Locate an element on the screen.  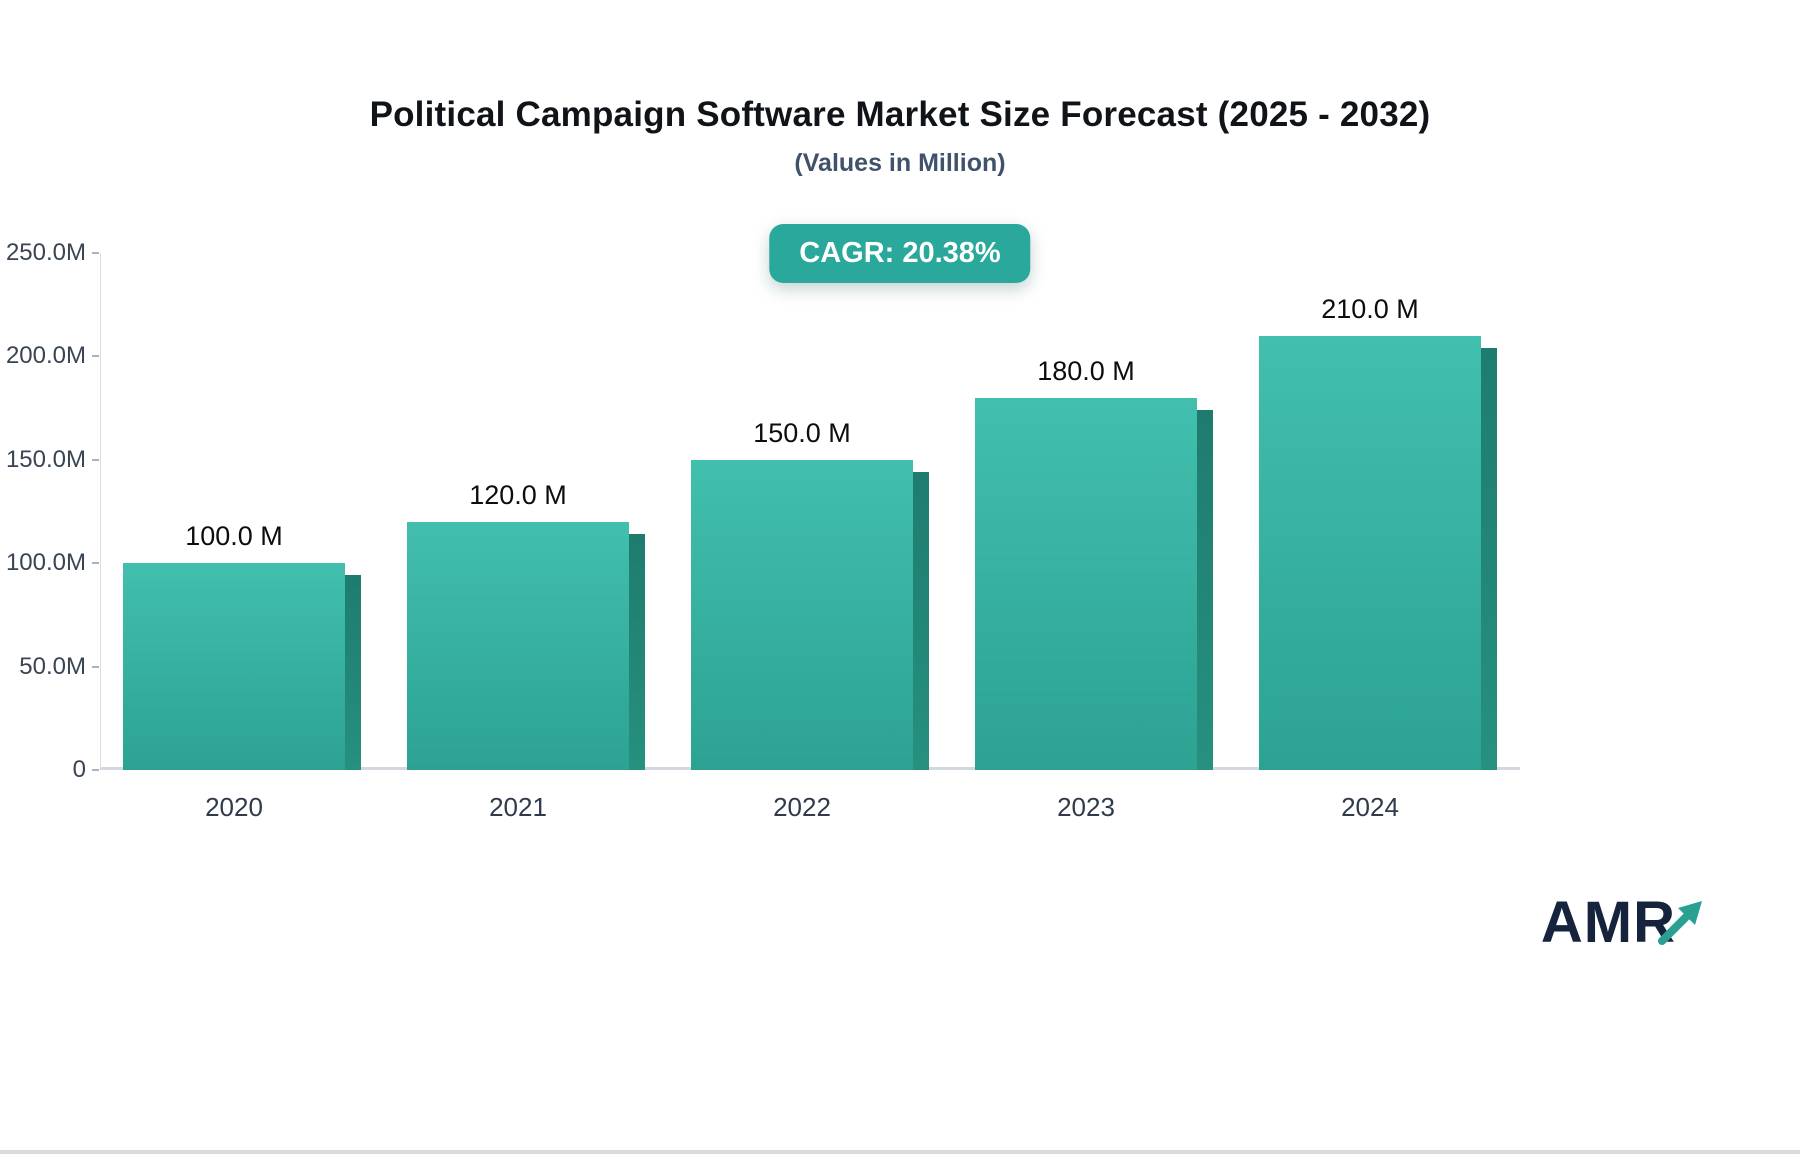
chart-subtitle: (Values in Million) is located at coordinates (900, 163).